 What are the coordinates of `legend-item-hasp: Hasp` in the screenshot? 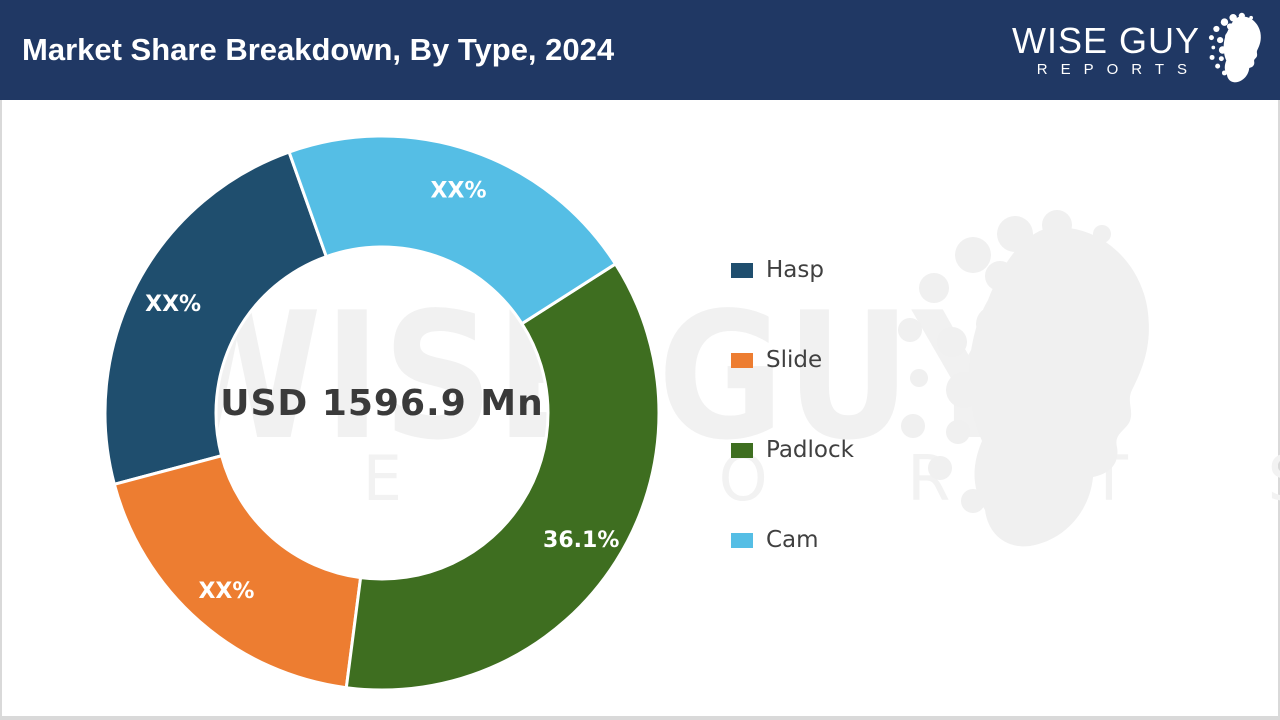 It's located at (792, 270).